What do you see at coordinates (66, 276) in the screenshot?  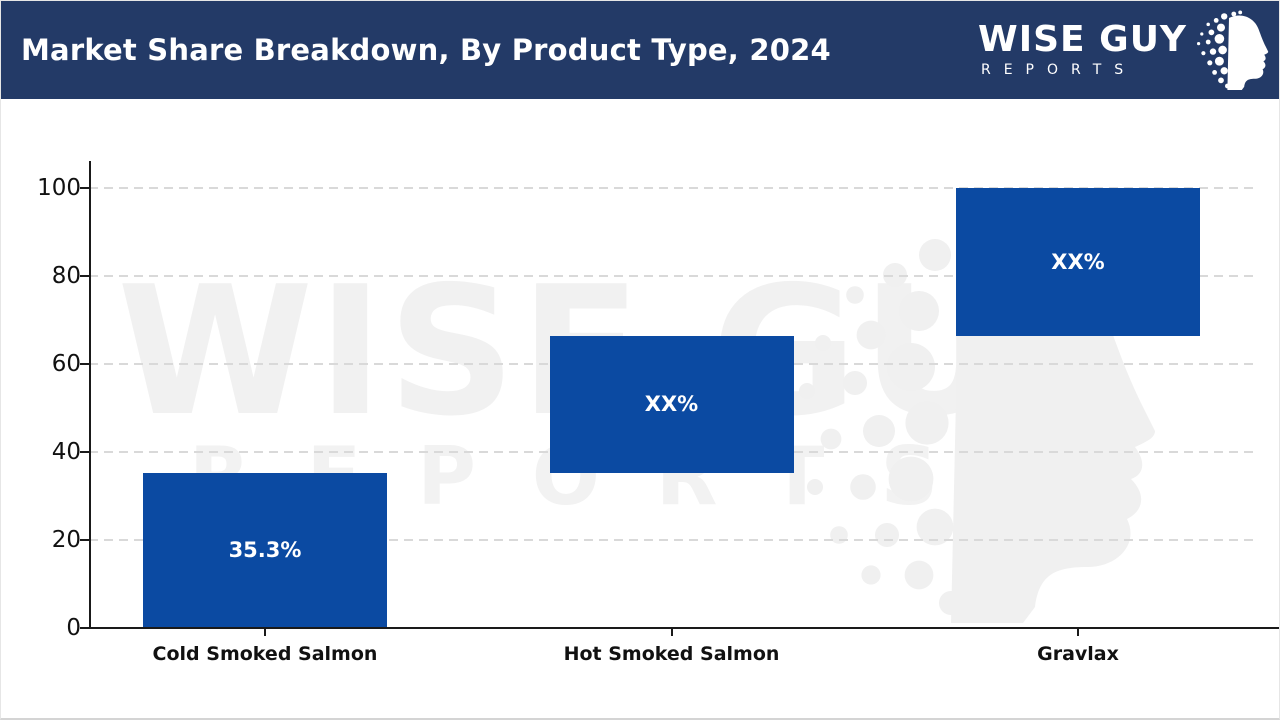 I see `y-tick-label: 80` at bounding box center [66, 276].